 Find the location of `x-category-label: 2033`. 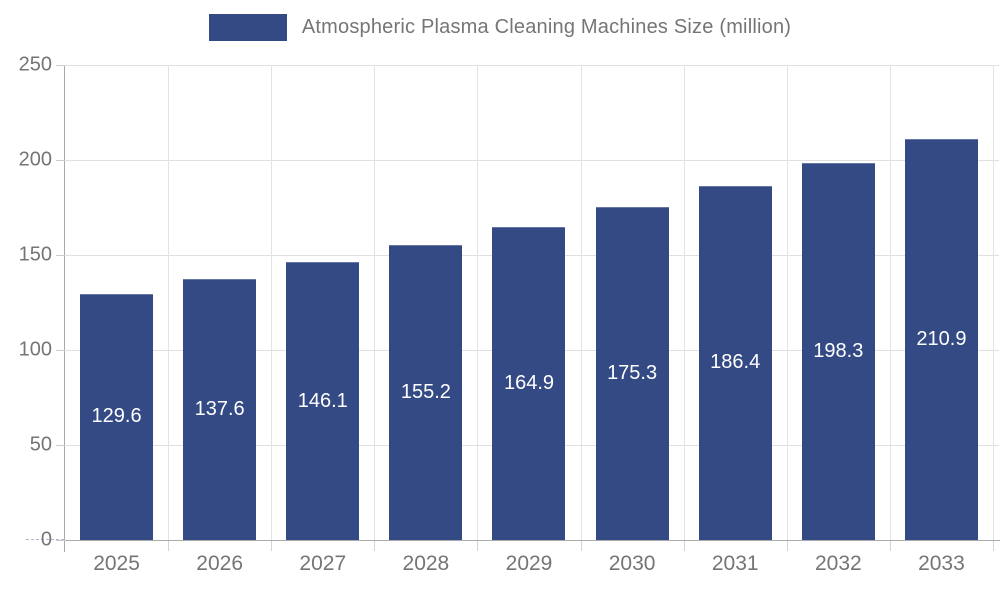

x-category-label: 2033 is located at coordinates (941, 563).